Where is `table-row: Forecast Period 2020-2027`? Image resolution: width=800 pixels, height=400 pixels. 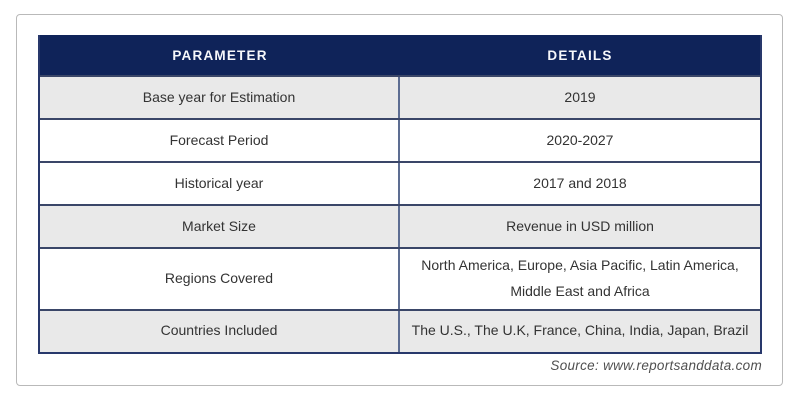 table-row: Forecast Period 2020-2027 is located at coordinates (400, 139).